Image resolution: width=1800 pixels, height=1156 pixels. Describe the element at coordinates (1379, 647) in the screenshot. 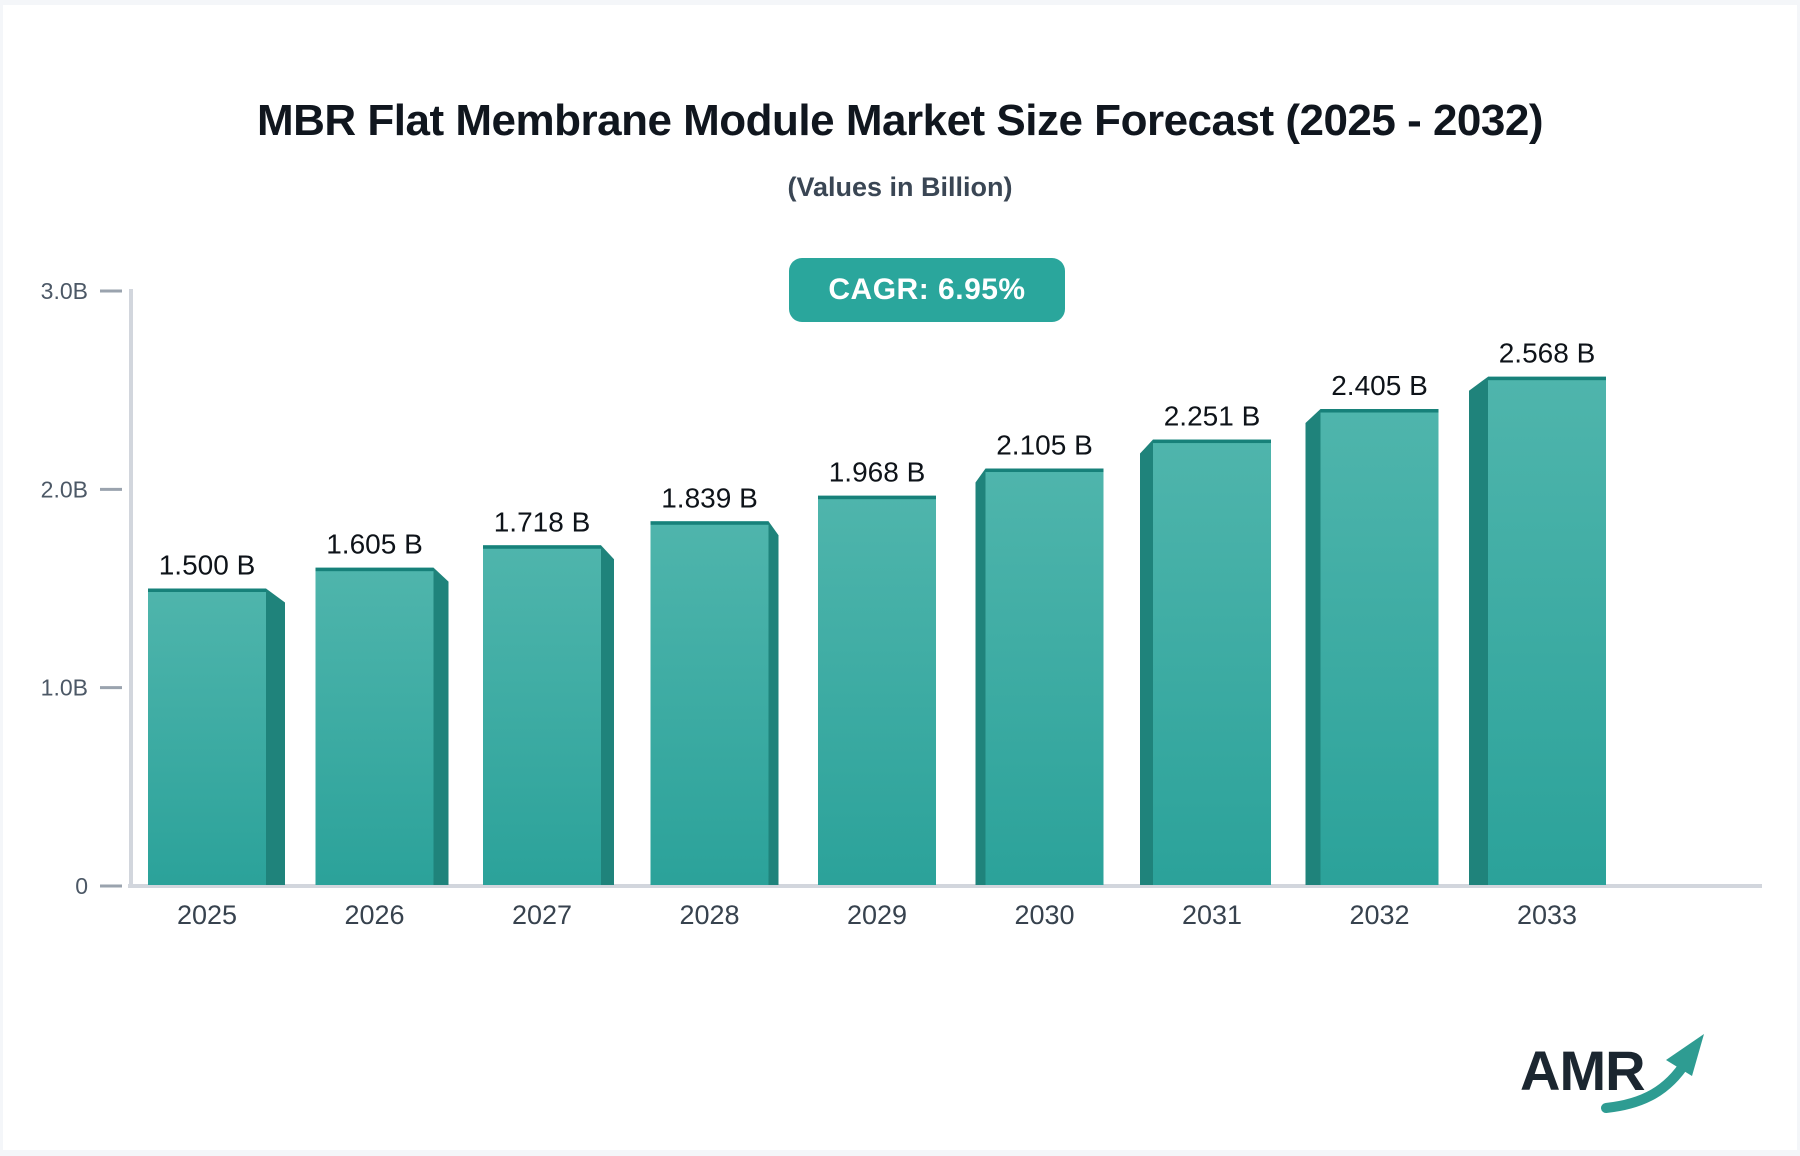

I see `bar-2032` at that location.